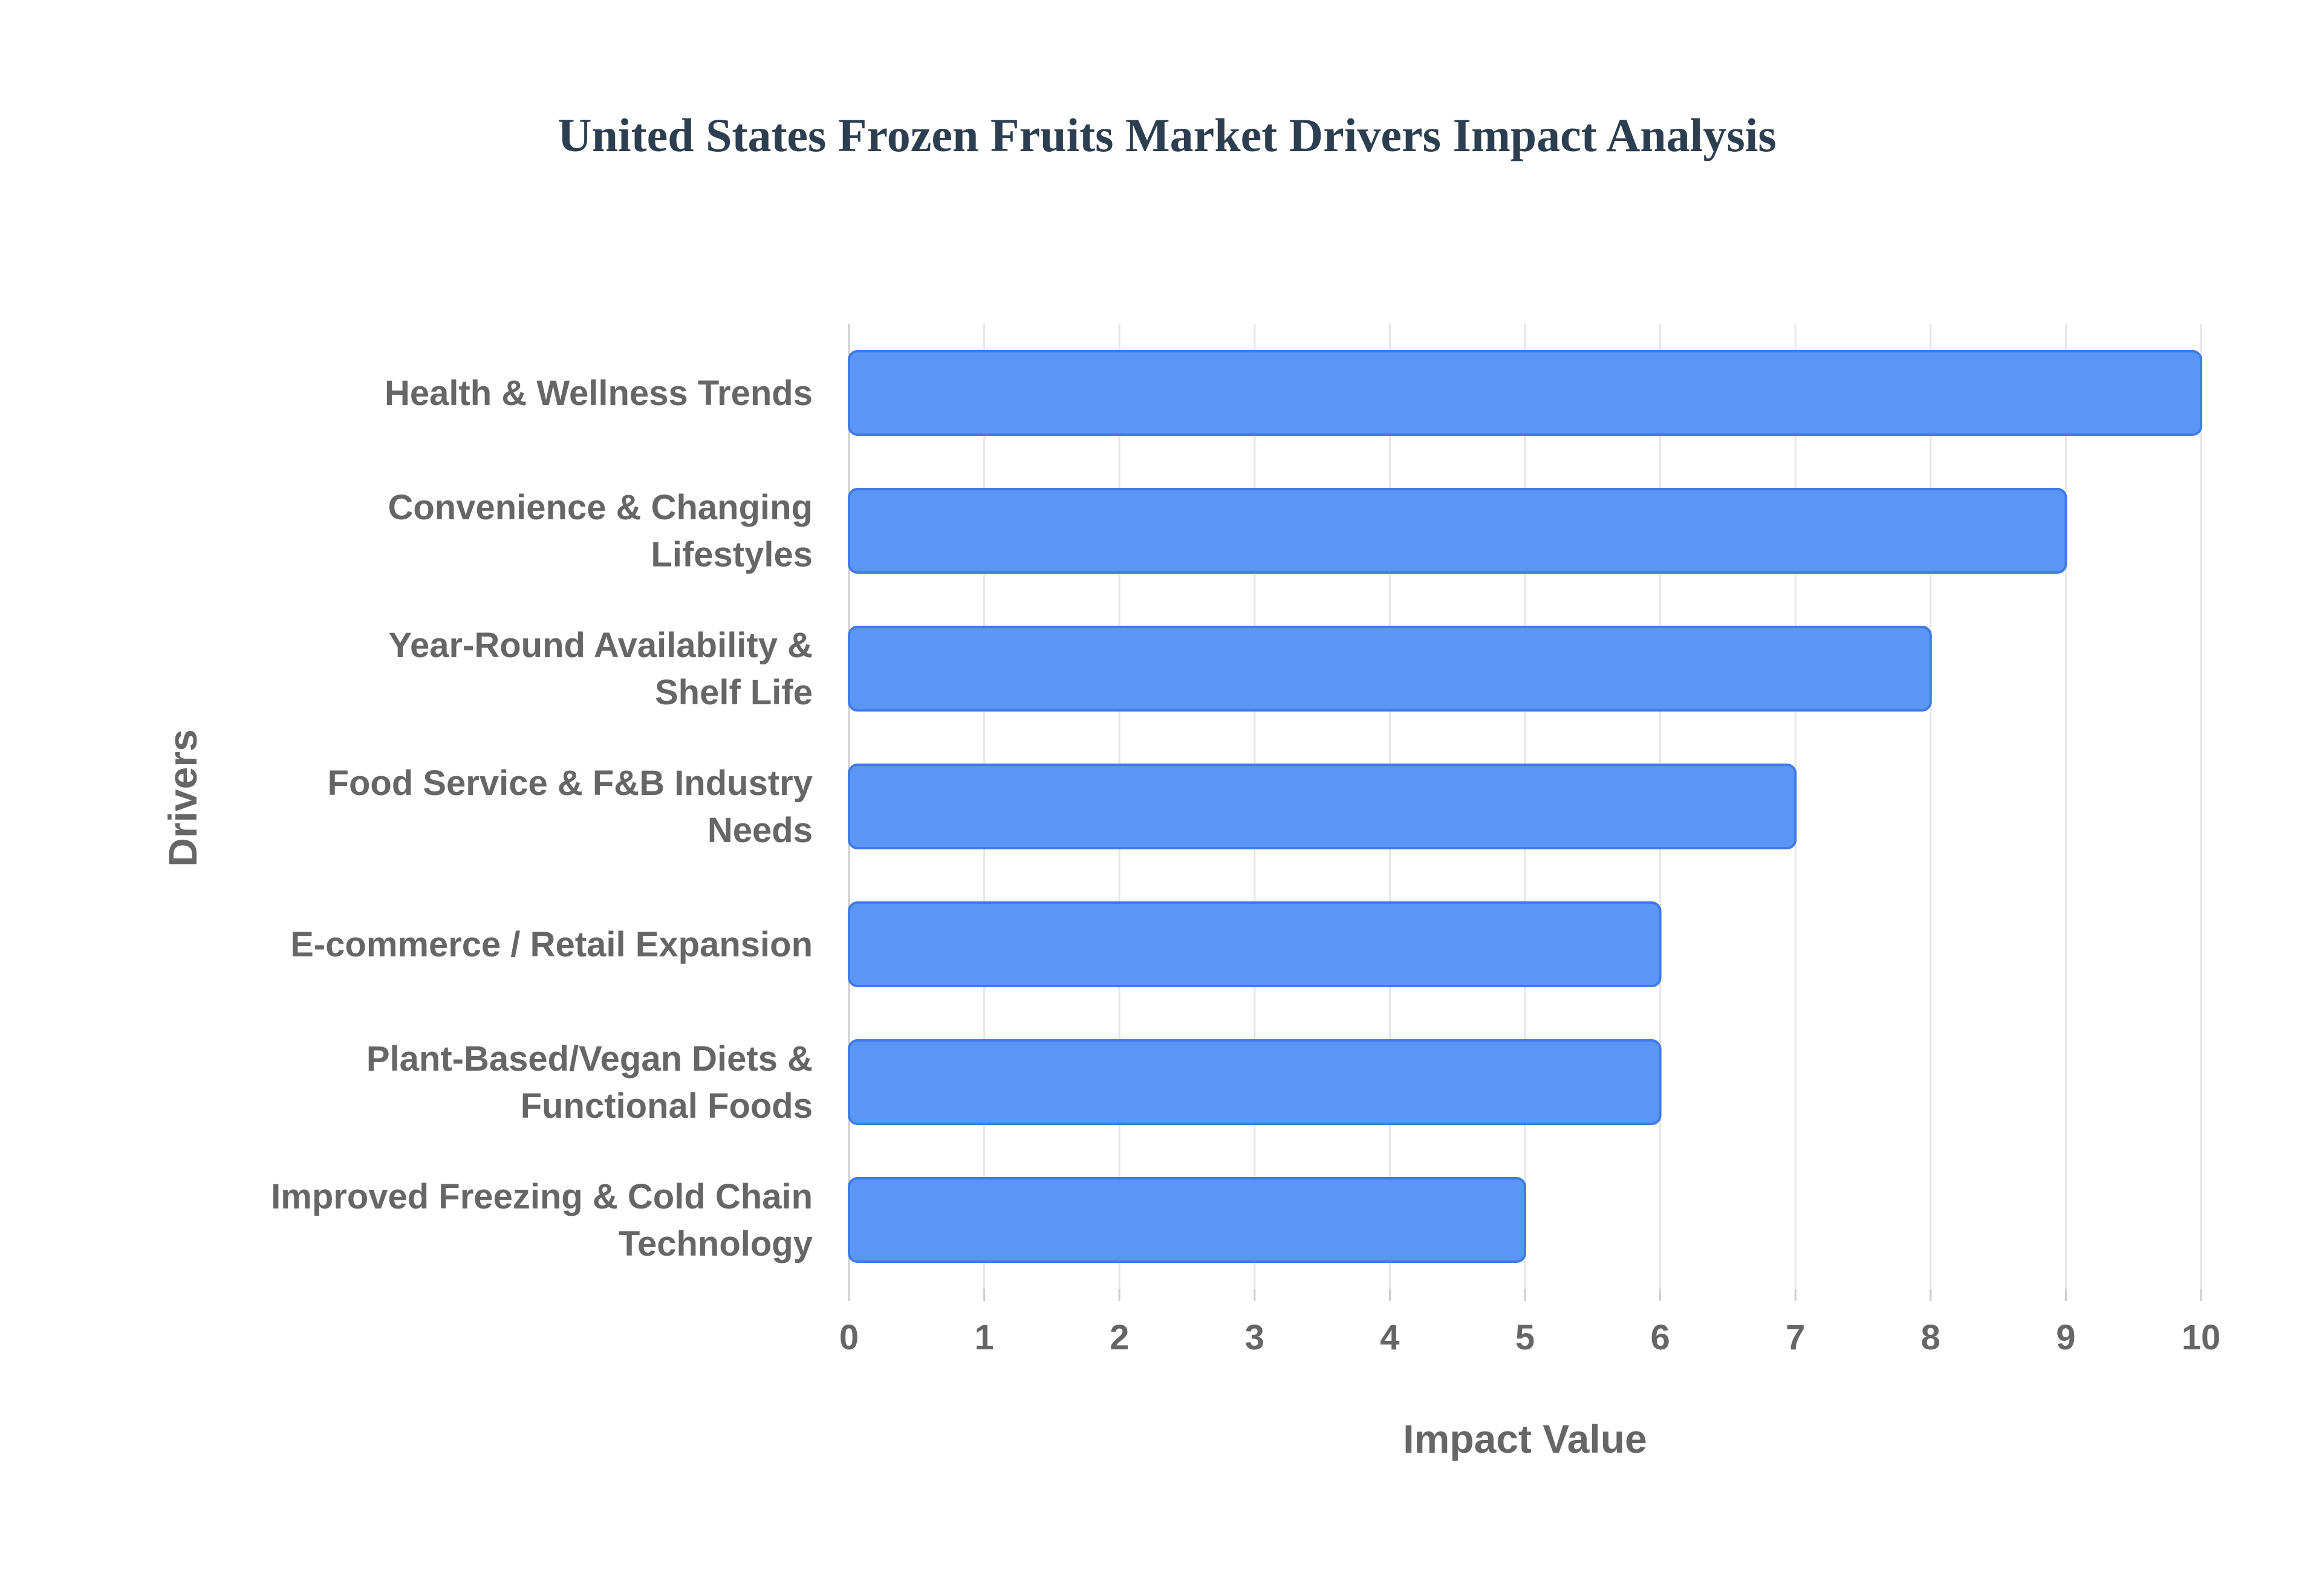  What do you see at coordinates (1119, 1337) in the screenshot?
I see `x-tick-label: 2` at bounding box center [1119, 1337].